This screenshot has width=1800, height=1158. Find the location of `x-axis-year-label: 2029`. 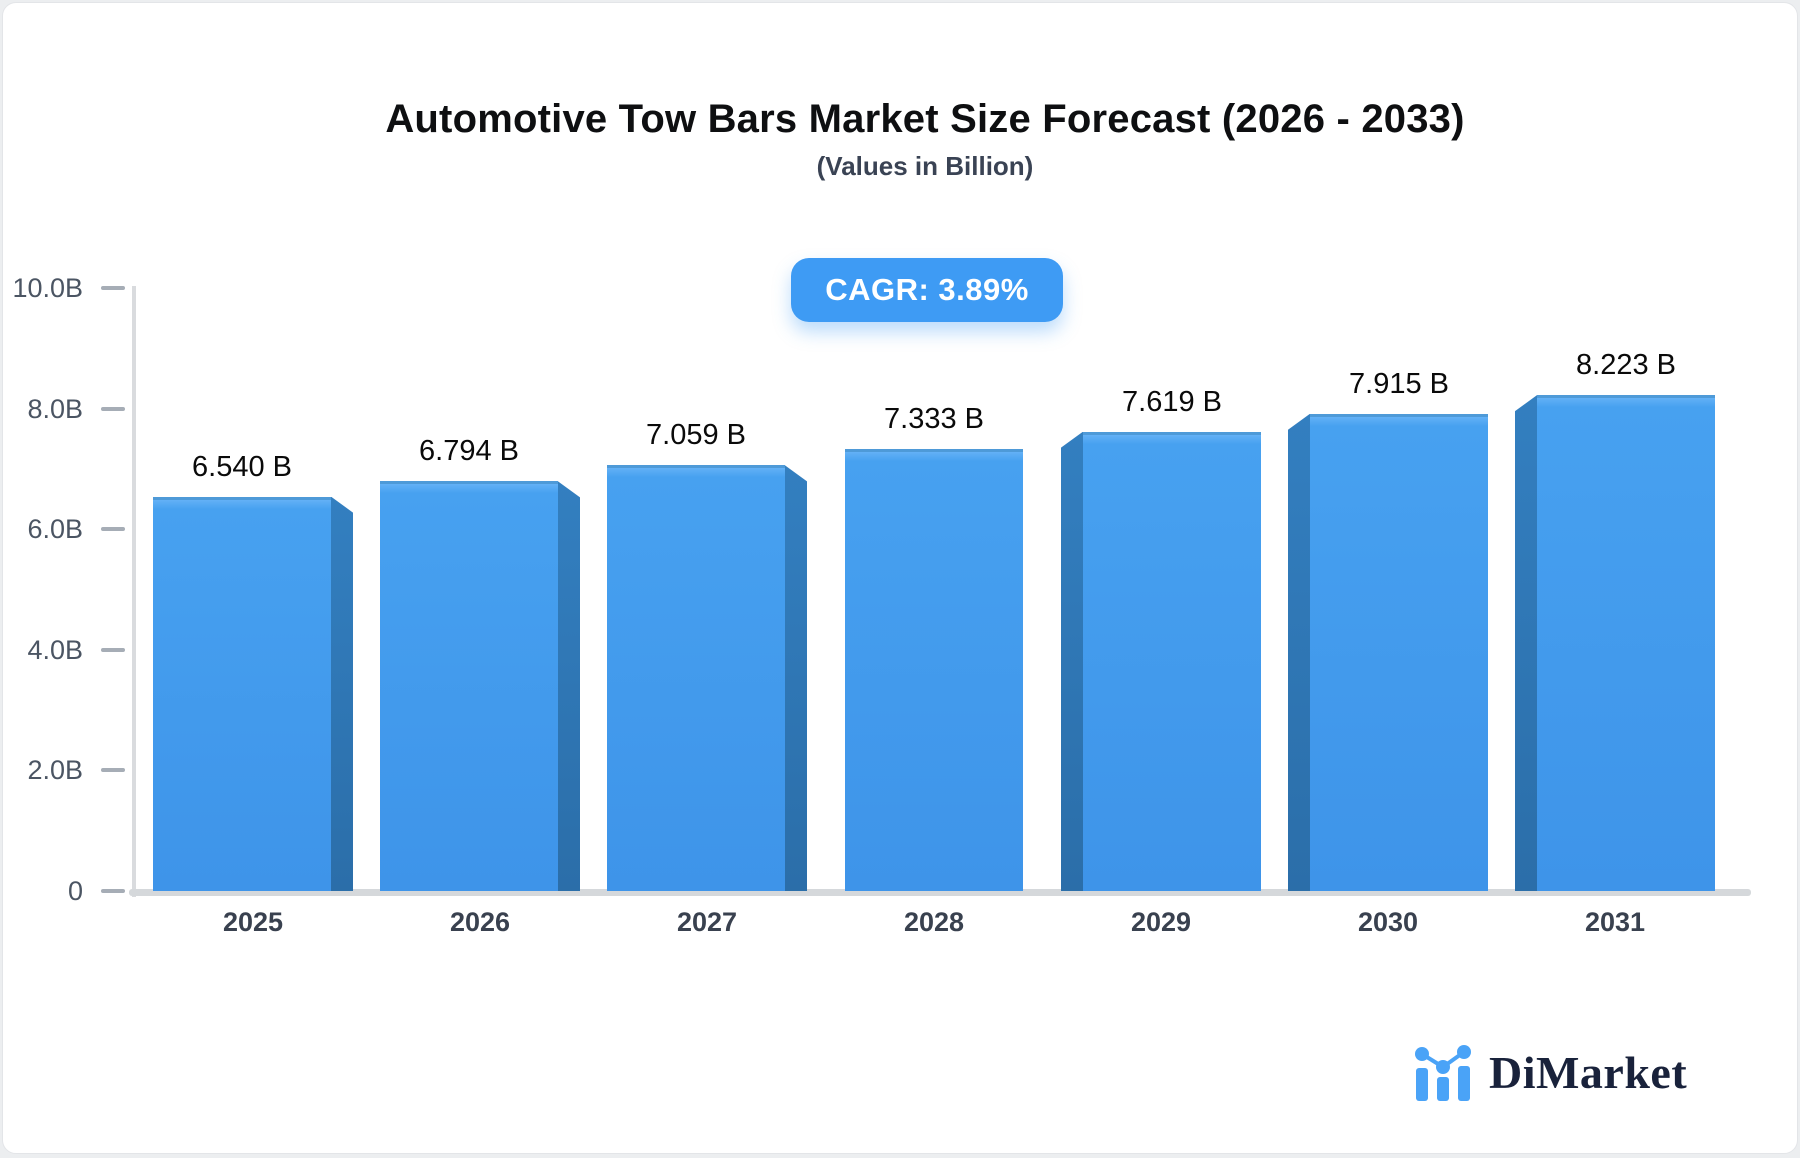

x-axis-year-label: 2029 is located at coordinates (1161, 922).